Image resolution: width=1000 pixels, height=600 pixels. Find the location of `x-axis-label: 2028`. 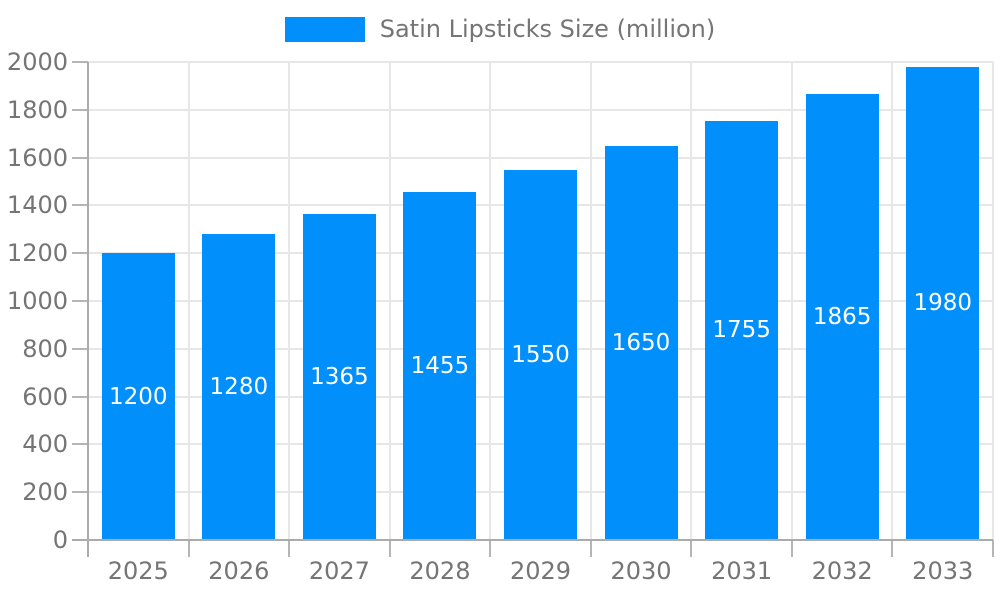

x-axis-label: 2028 is located at coordinates (440, 571).